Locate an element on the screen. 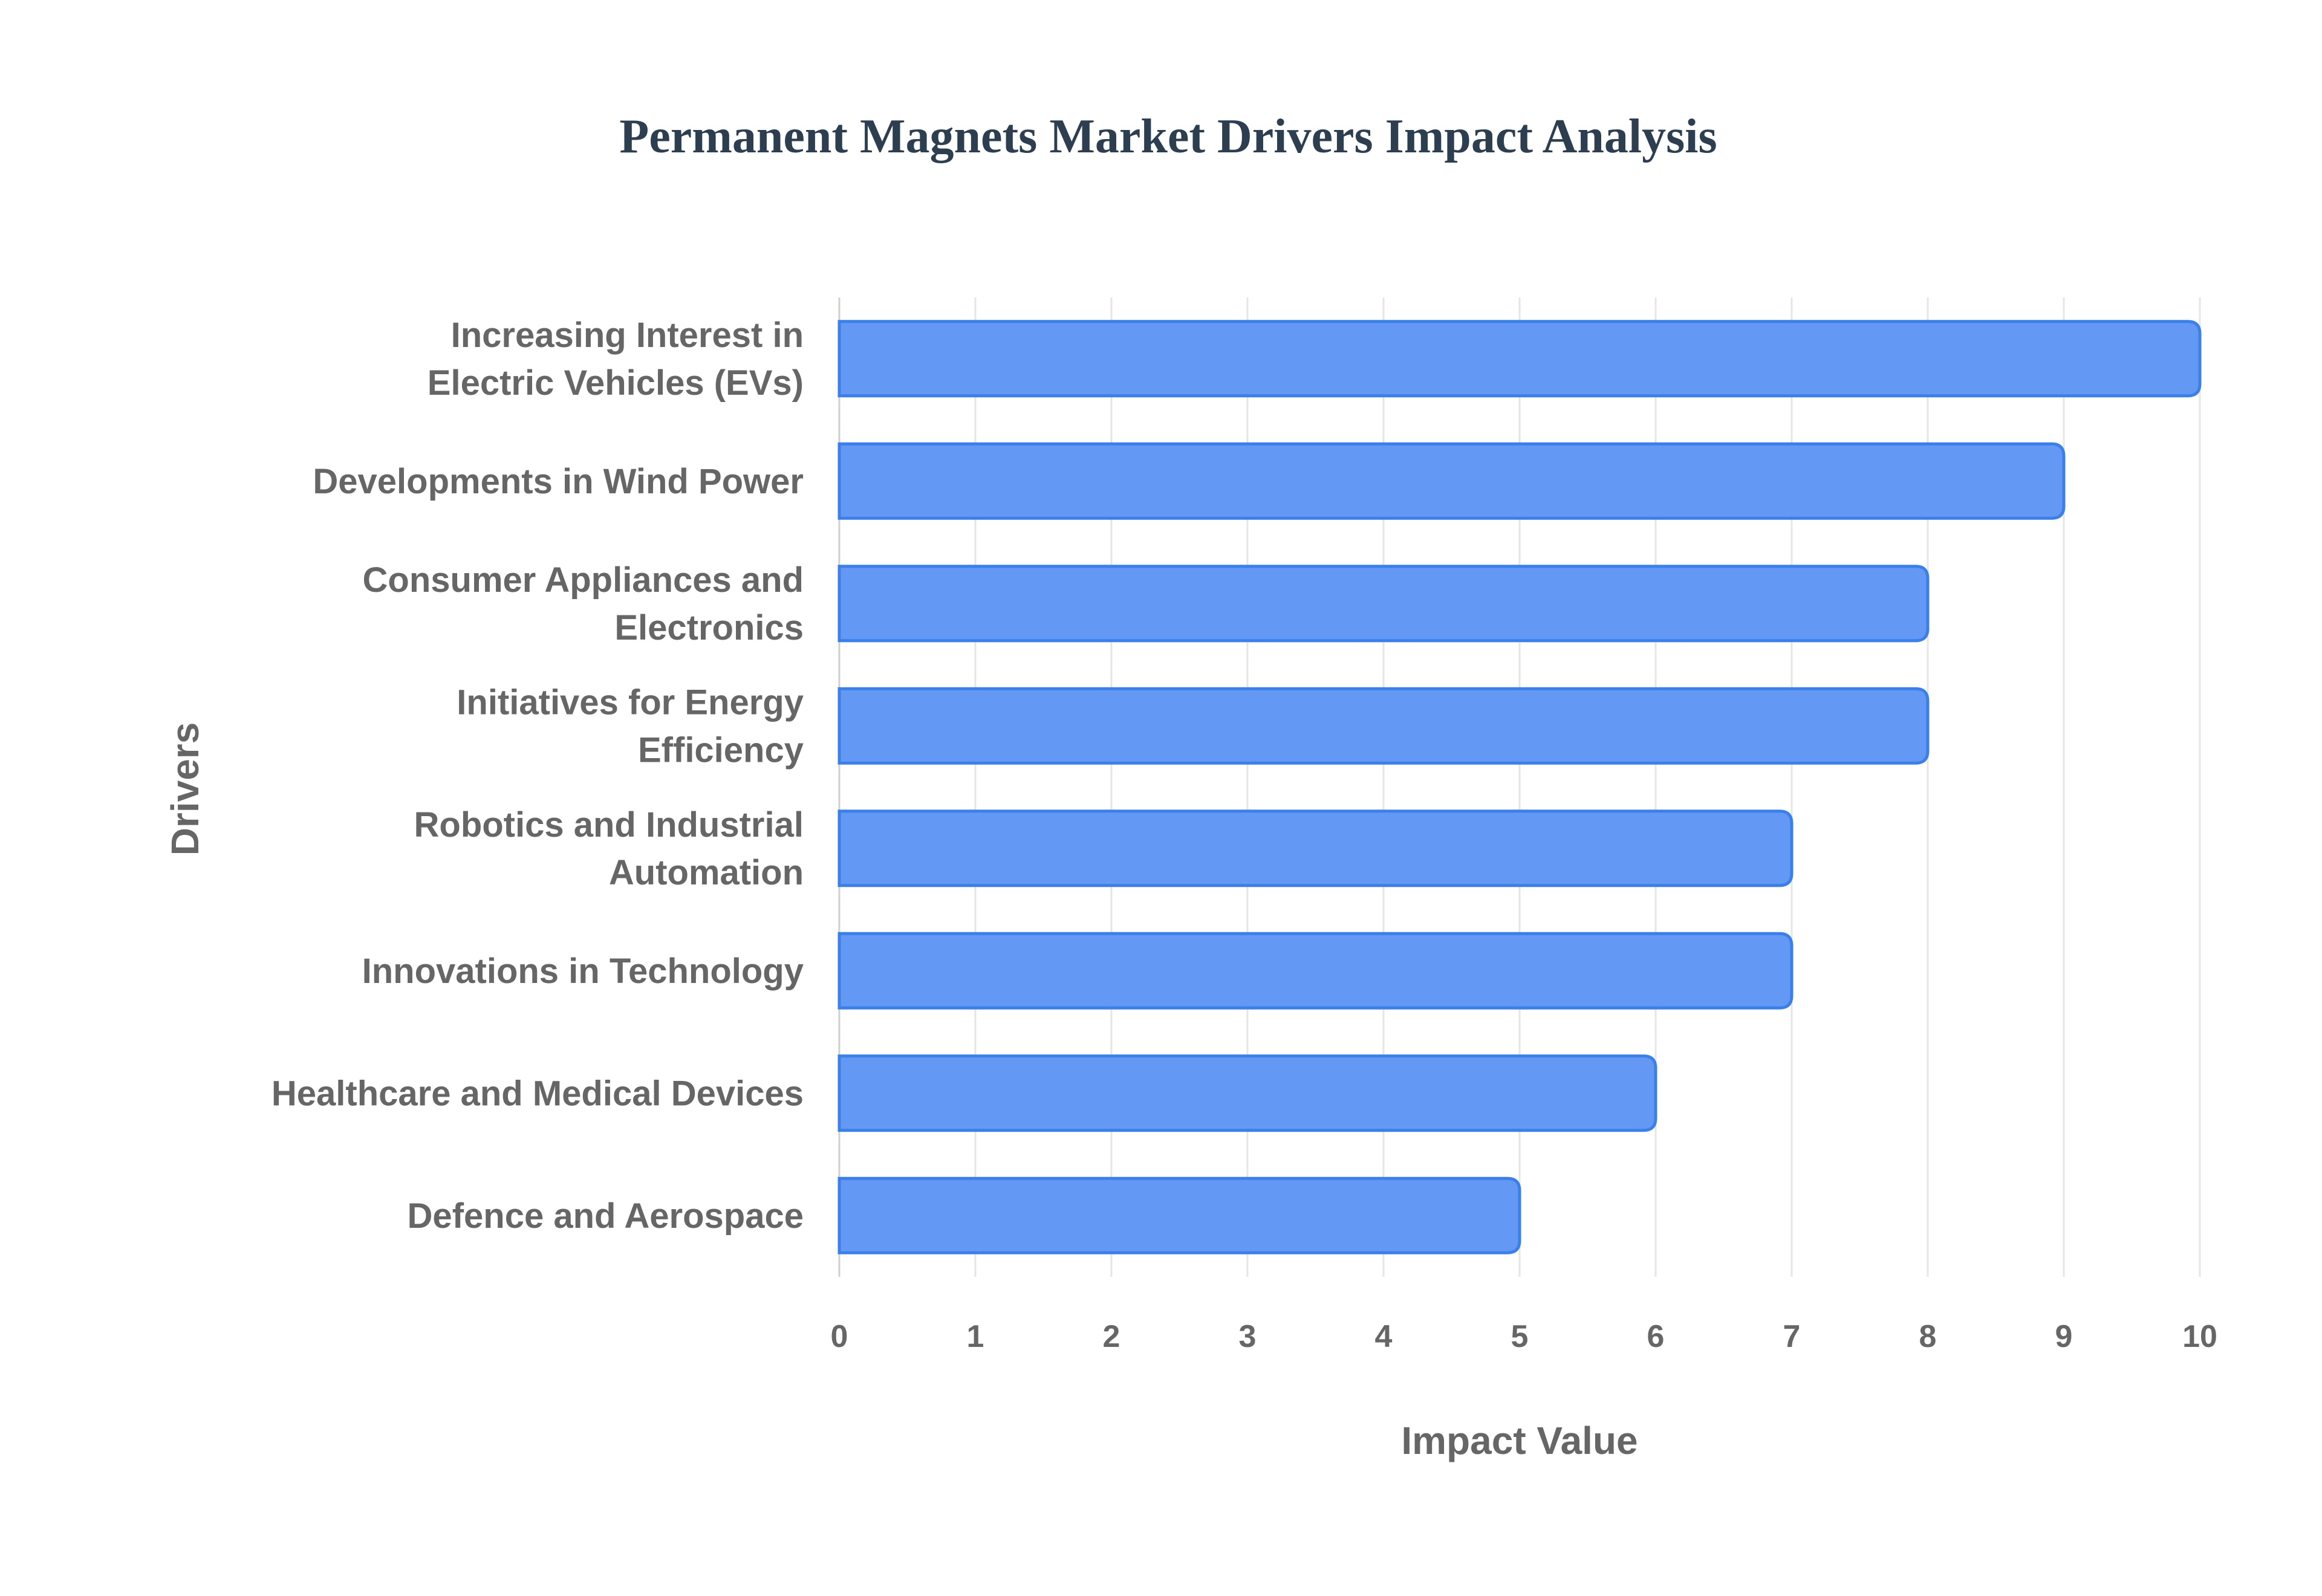 The image size is (2322, 1596). category-label: Automation is located at coordinates (706, 872).